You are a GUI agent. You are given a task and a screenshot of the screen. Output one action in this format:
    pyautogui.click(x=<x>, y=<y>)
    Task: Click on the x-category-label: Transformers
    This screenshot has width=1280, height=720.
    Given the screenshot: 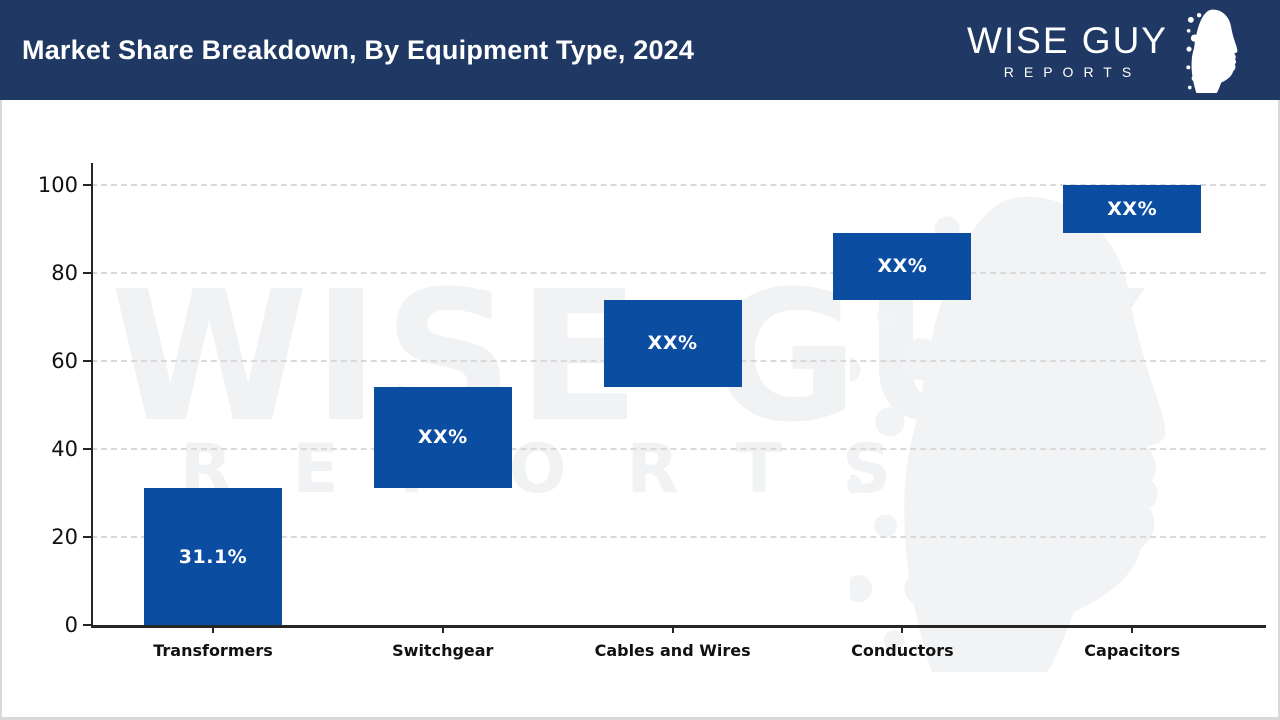 What is the action you would take?
    pyautogui.click(x=213, y=650)
    